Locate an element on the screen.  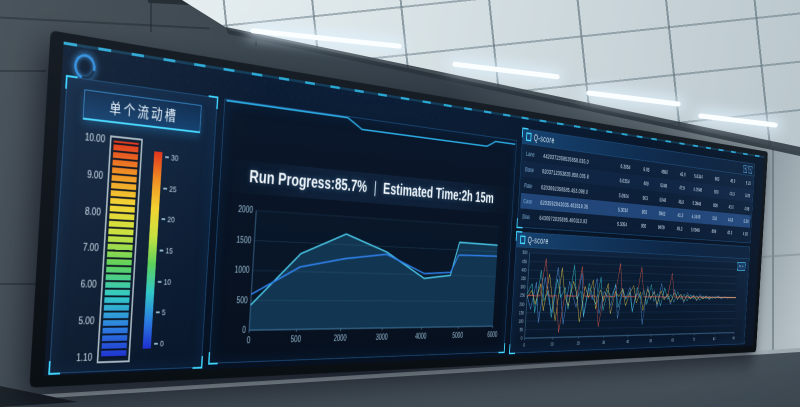
row-metric-value: 40.9 is located at coordinates (682, 188).